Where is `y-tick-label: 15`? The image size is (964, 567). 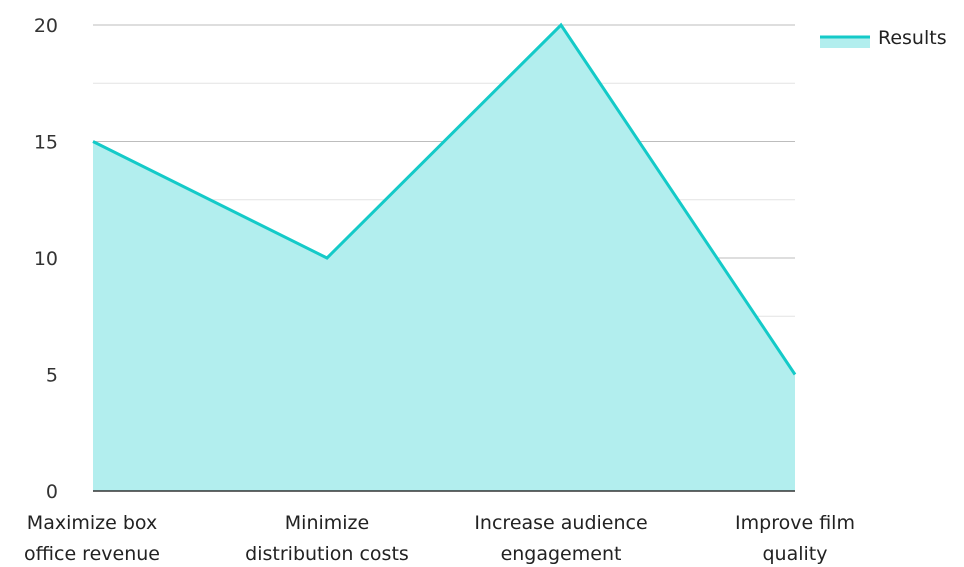
y-tick-label: 15 is located at coordinates (46, 143).